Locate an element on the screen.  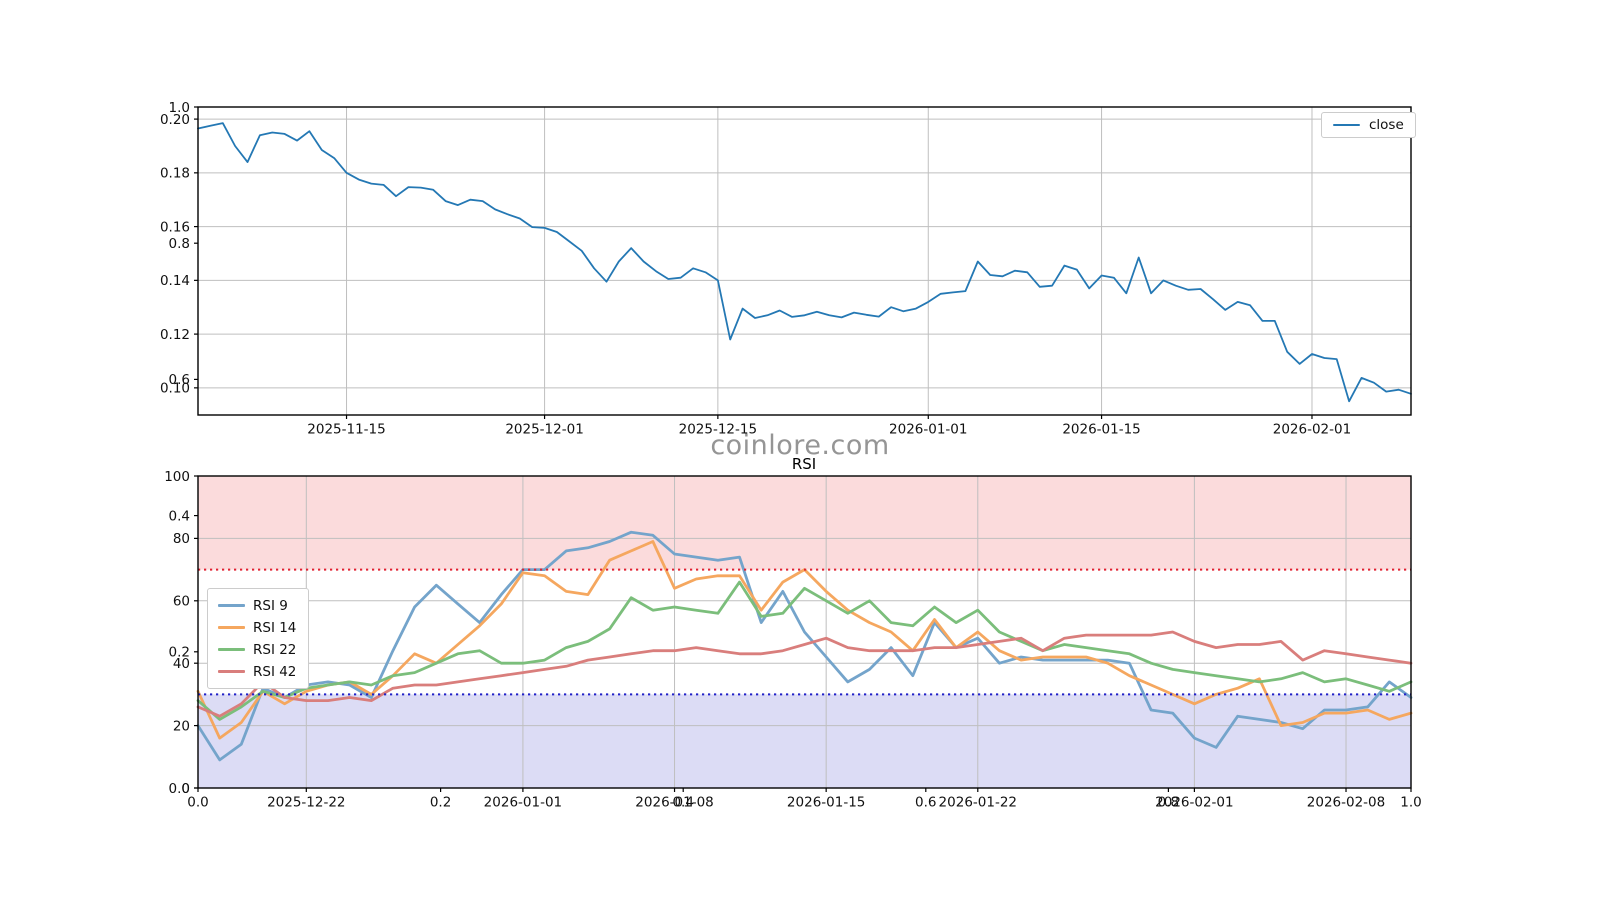
y-tick-label: 100 is located at coordinates (177, 477).